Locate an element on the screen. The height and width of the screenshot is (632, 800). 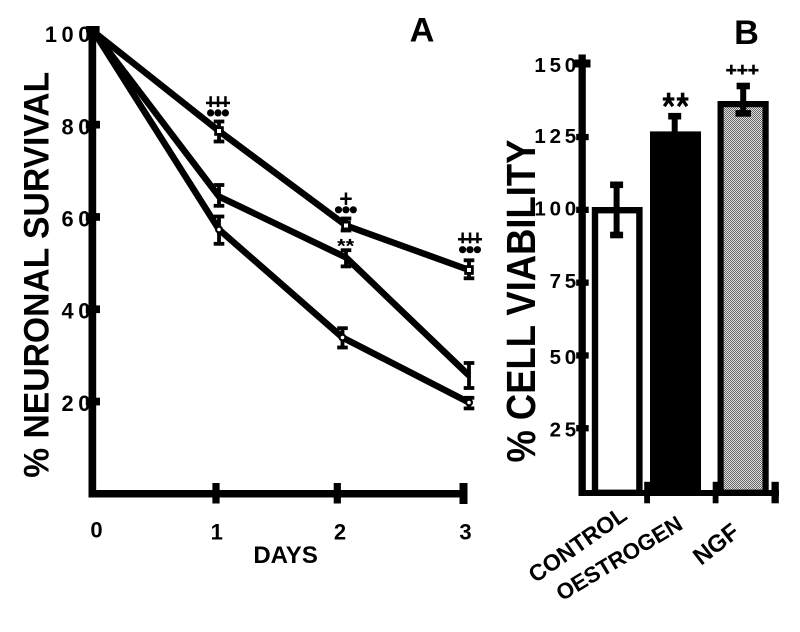
svg-text: NGF is located at coordinates (716, 544).